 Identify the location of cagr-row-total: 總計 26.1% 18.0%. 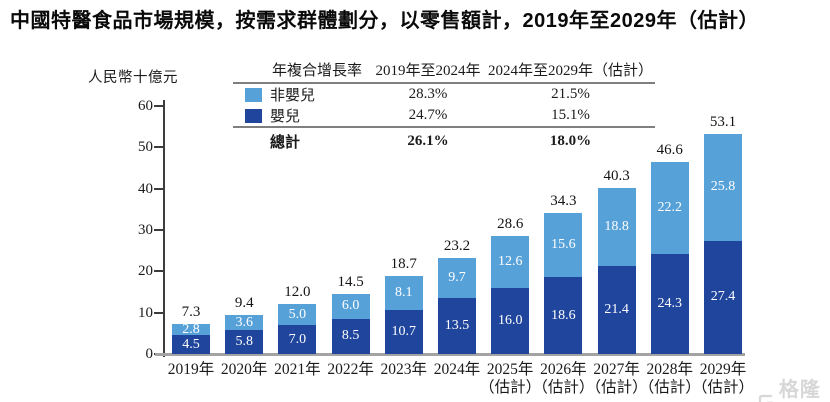
(444, 141).